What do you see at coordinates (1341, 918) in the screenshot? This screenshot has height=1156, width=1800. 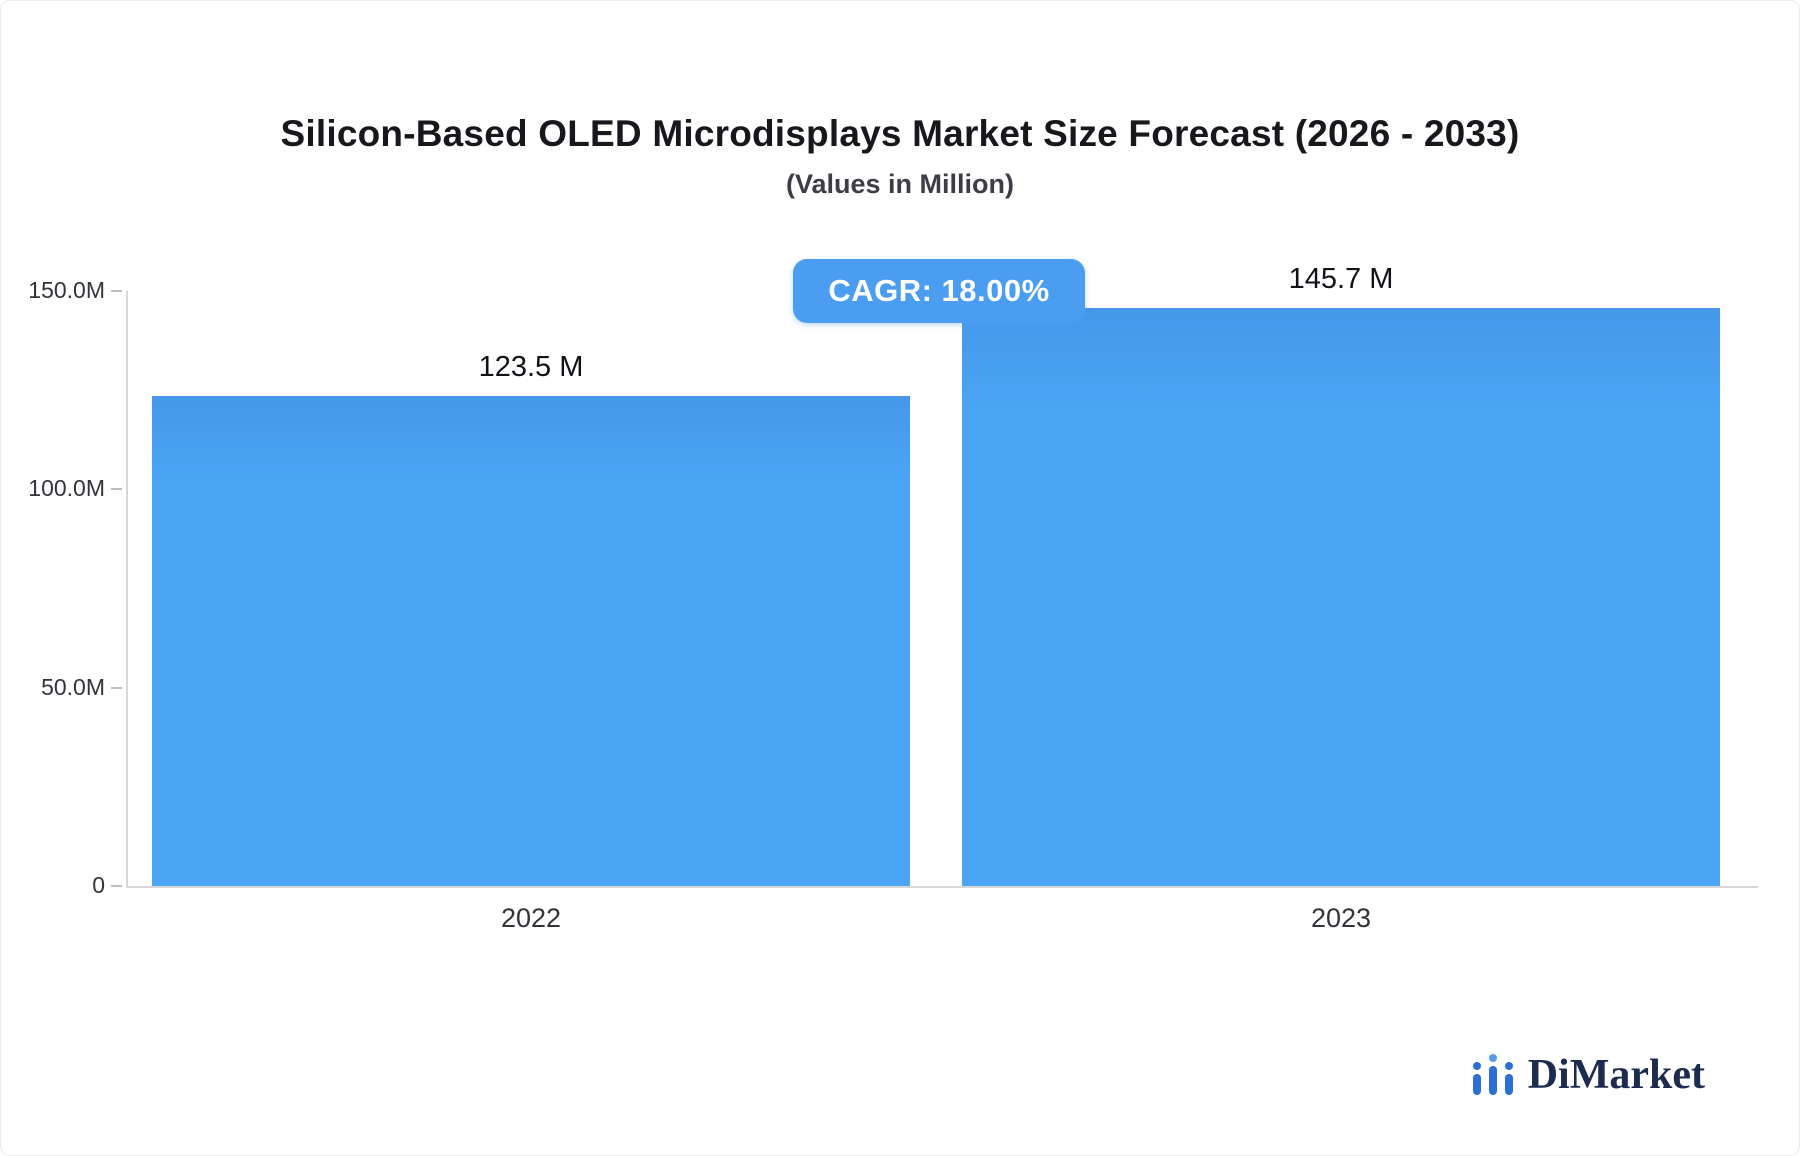 I see `x-axis-label: 2023` at bounding box center [1341, 918].